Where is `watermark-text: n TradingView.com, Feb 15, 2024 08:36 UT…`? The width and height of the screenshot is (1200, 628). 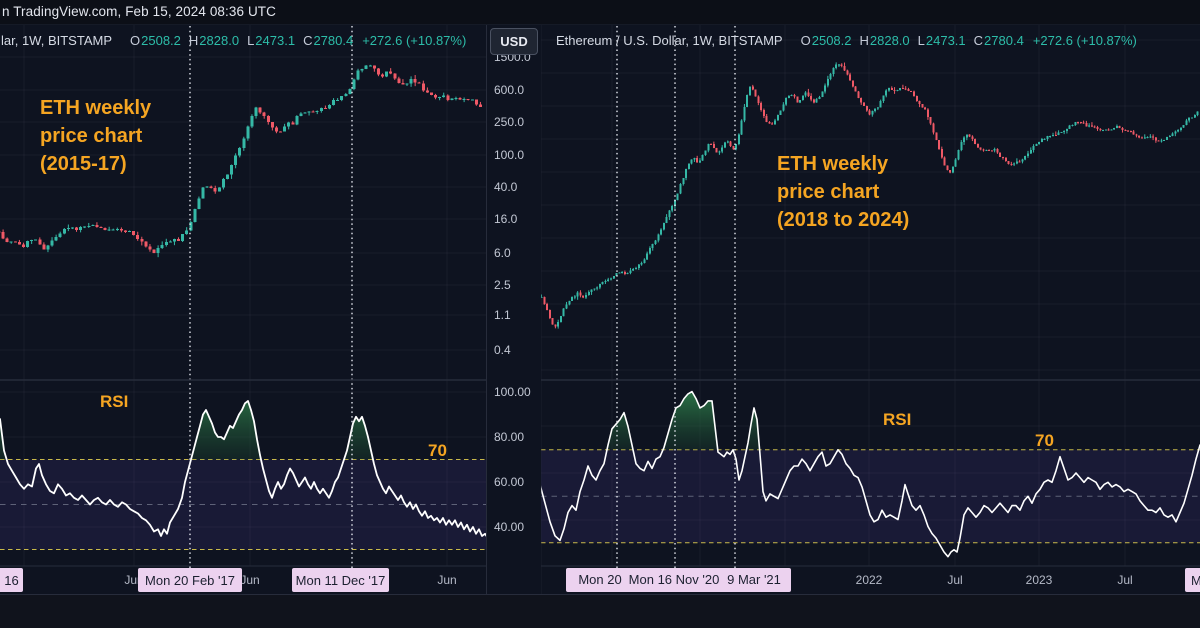
watermark-text: n TradingView.com, Feb 15, 2024 08:36 UT… is located at coordinates (139, 11).